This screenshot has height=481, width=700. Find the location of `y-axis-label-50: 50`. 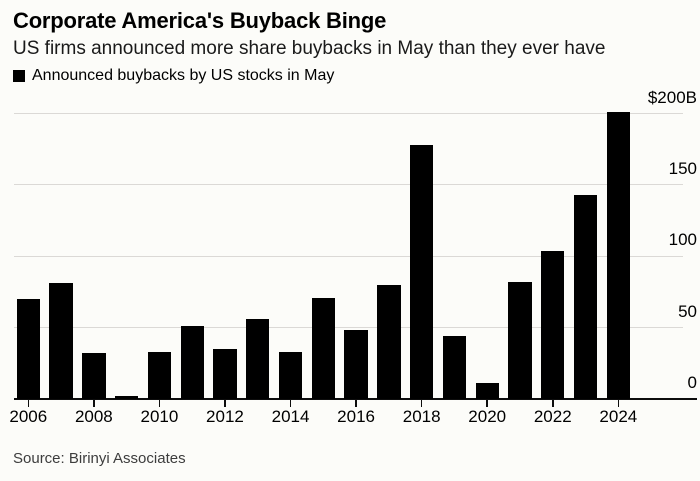

y-axis-label-50: 50 is located at coordinates (687, 311).